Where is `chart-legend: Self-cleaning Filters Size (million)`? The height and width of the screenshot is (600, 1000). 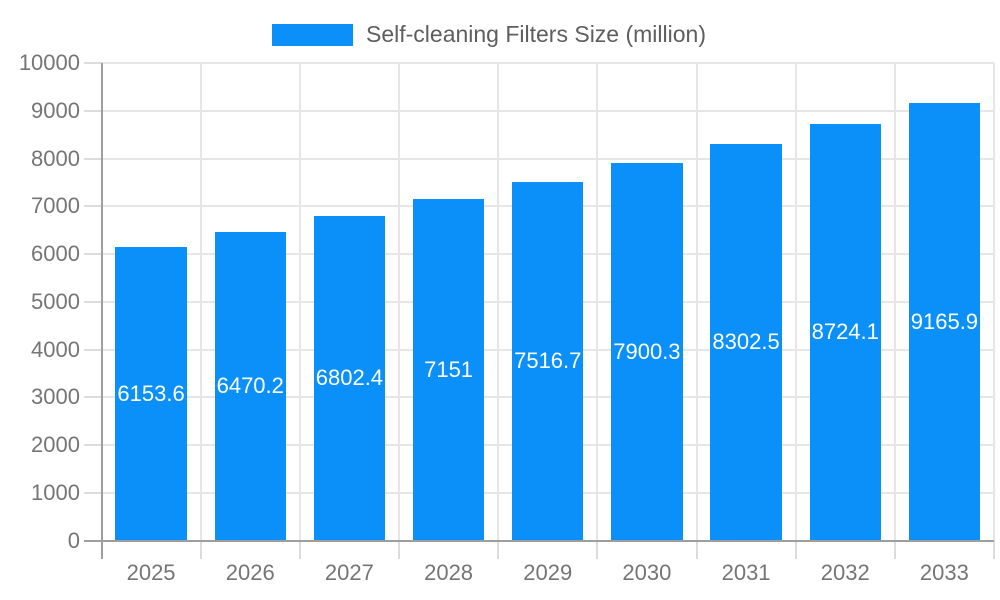
chart-legend: Self-cleaning Filters Size (million) is located at coordinates (489, 34).